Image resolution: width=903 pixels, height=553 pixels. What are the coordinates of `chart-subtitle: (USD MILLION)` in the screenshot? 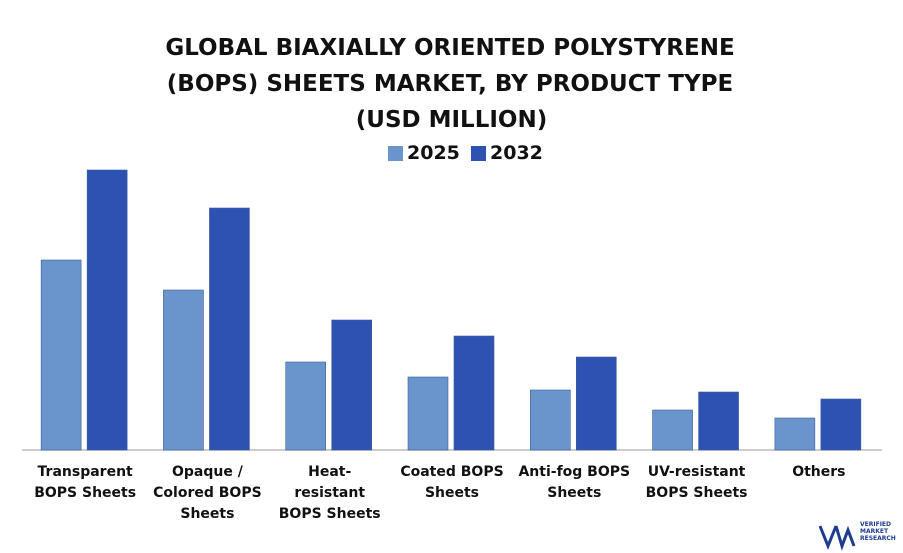 It's located at (451, 120).